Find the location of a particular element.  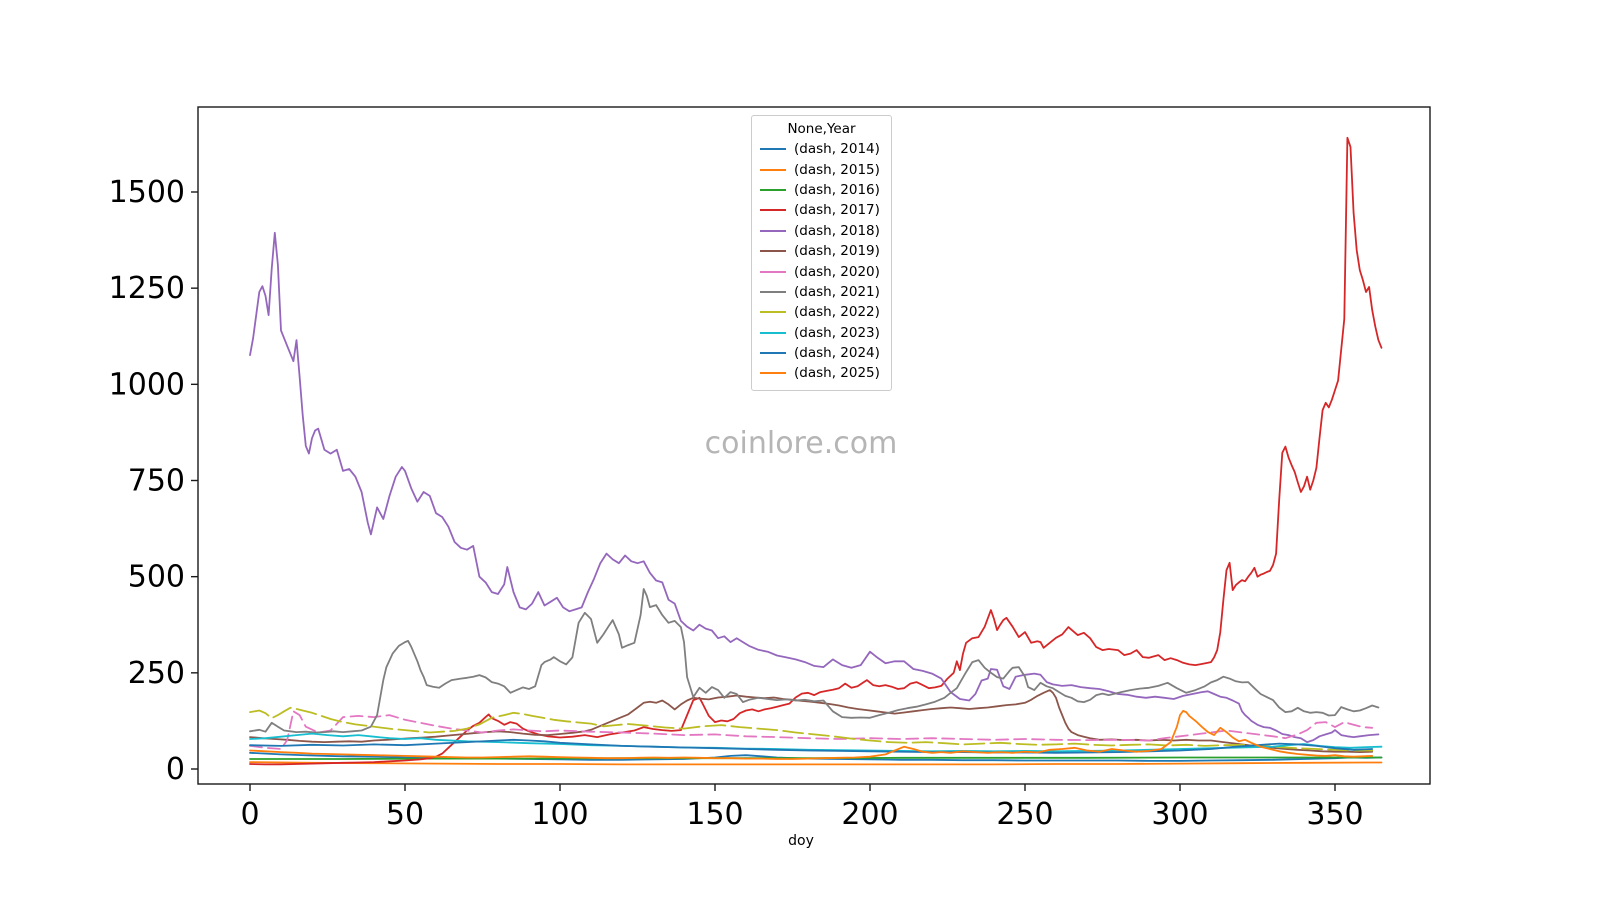

y-tick-label: 0 is located at coordinates (175, 769).